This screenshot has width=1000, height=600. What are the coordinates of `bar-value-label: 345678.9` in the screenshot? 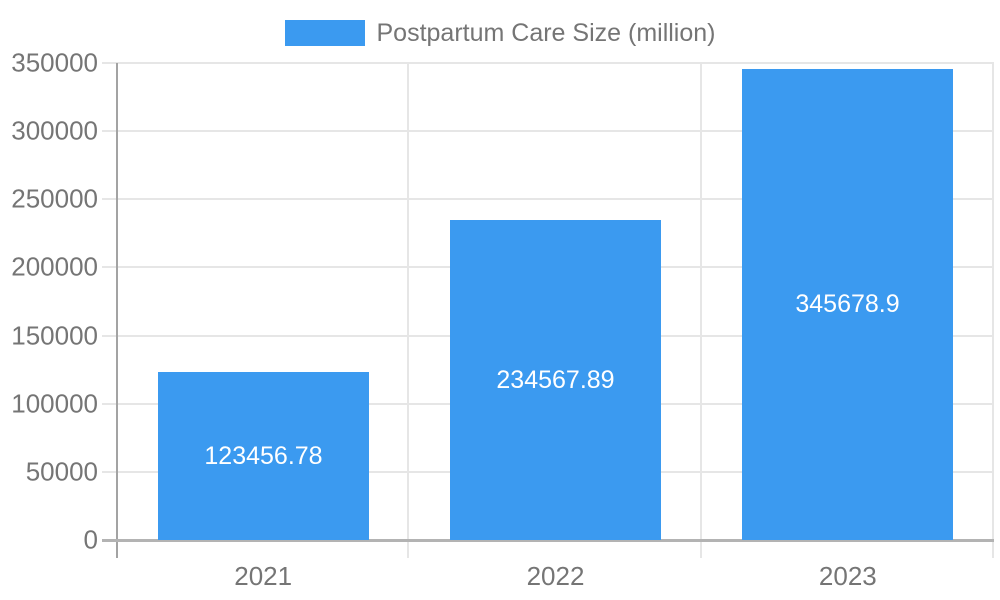 It's located at (847, 304).